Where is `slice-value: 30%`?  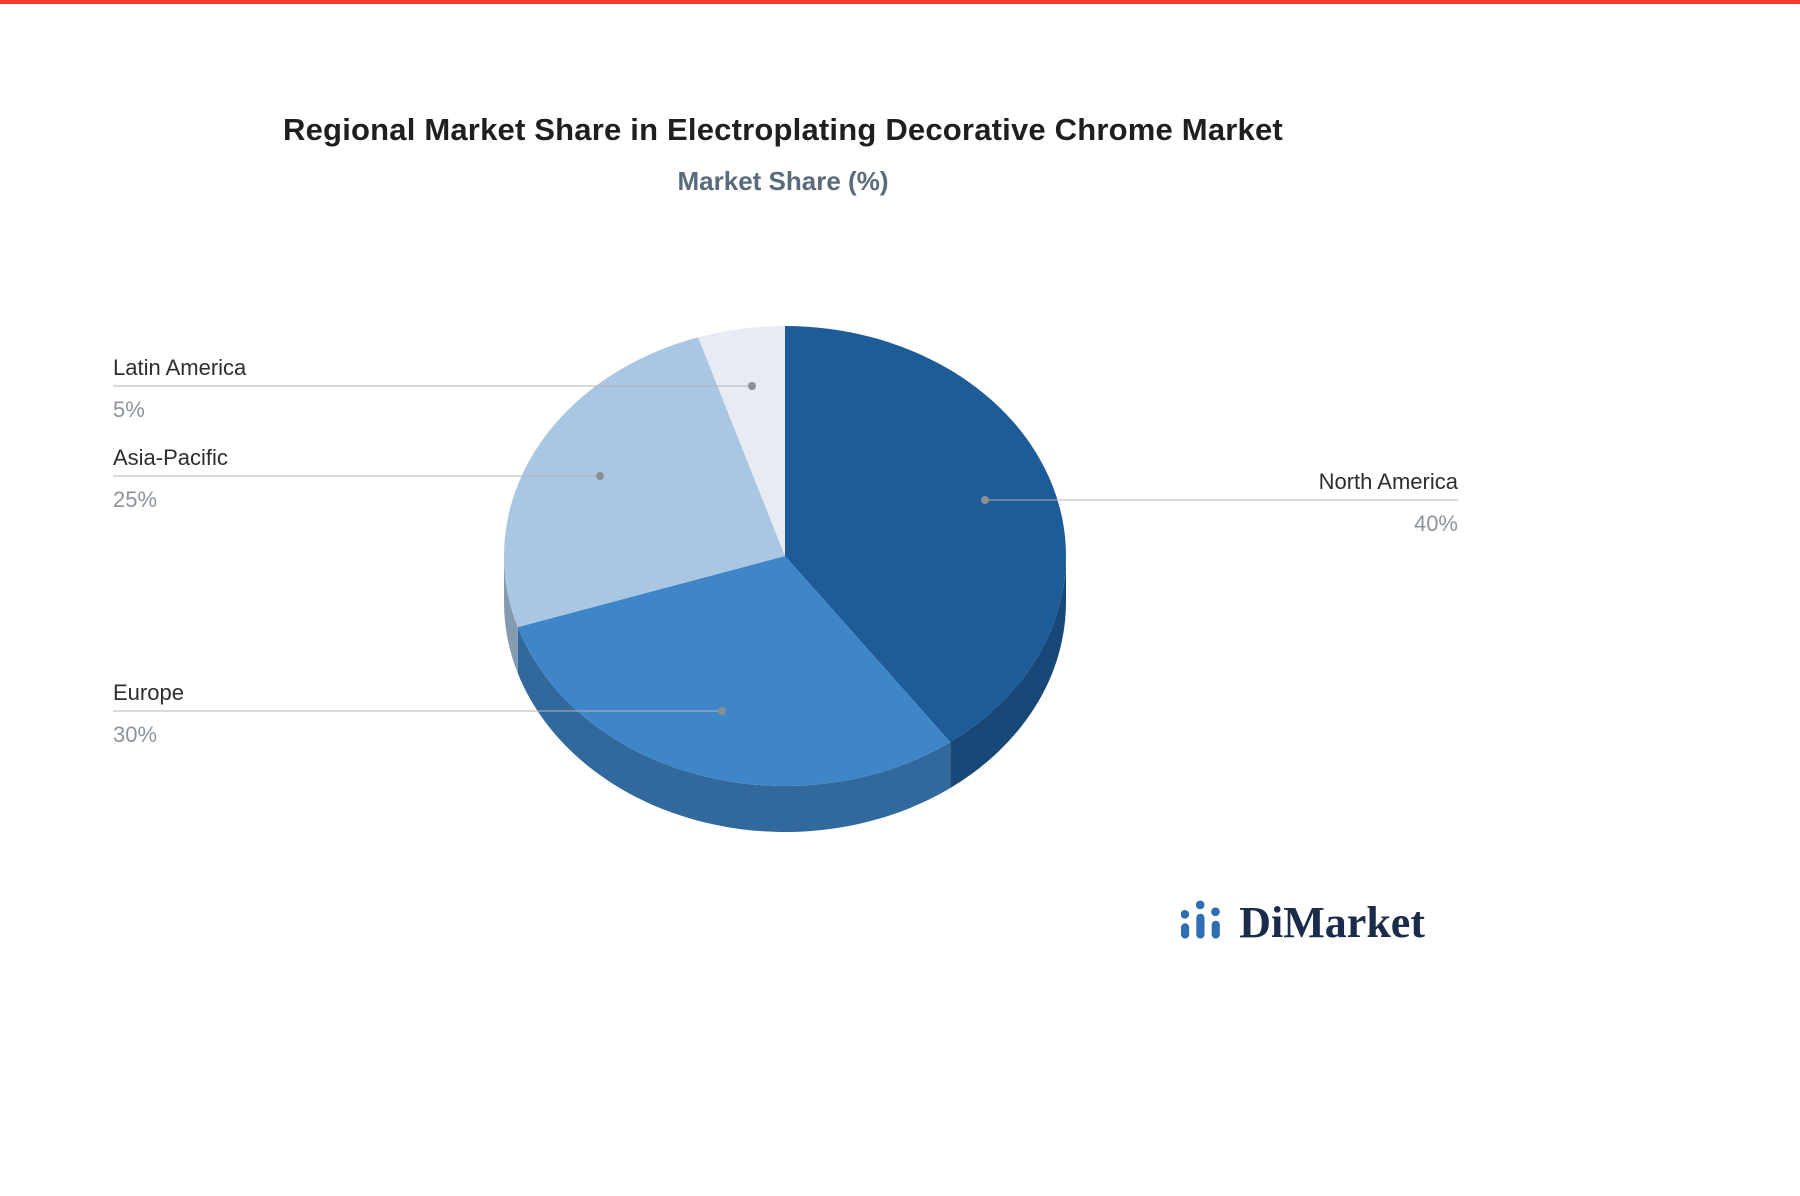 slice-value: 30% is located at coordinates (135, 734).